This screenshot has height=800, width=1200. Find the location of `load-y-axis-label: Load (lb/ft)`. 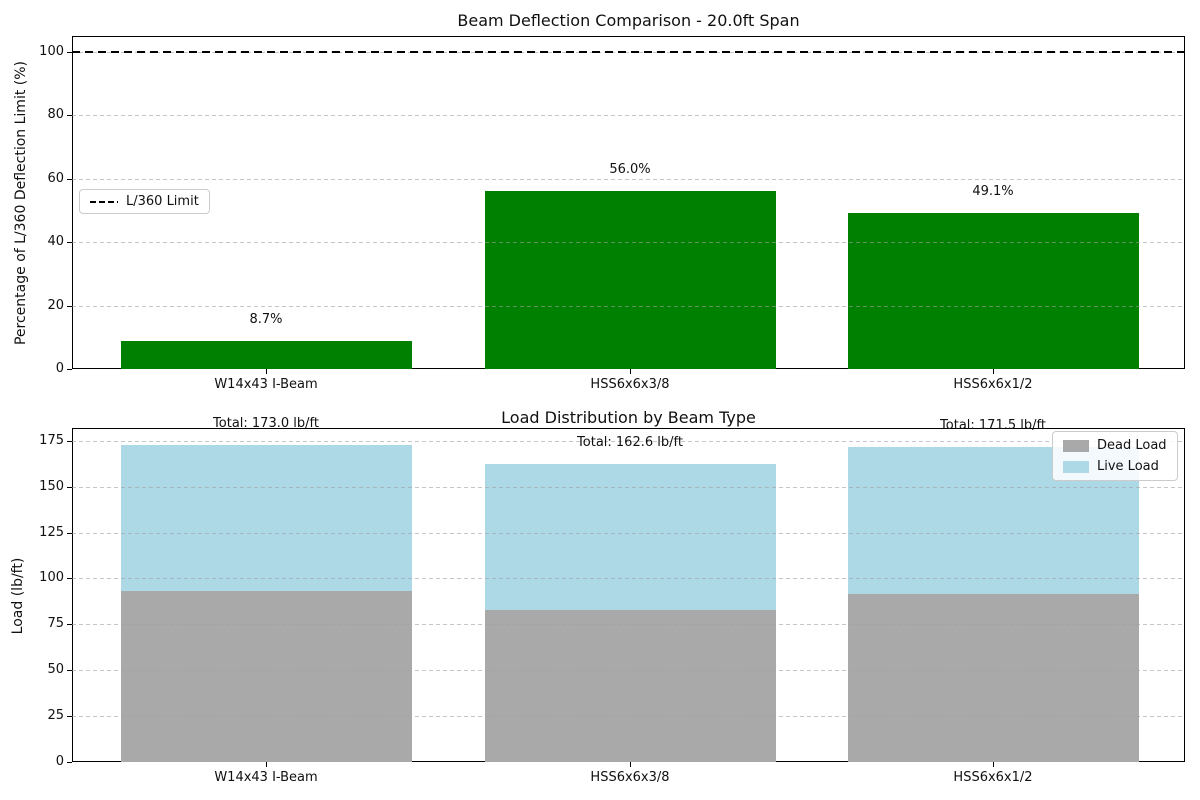

load-y-axis-label: Load (lb/ft) is located at coordinates (18, 596).